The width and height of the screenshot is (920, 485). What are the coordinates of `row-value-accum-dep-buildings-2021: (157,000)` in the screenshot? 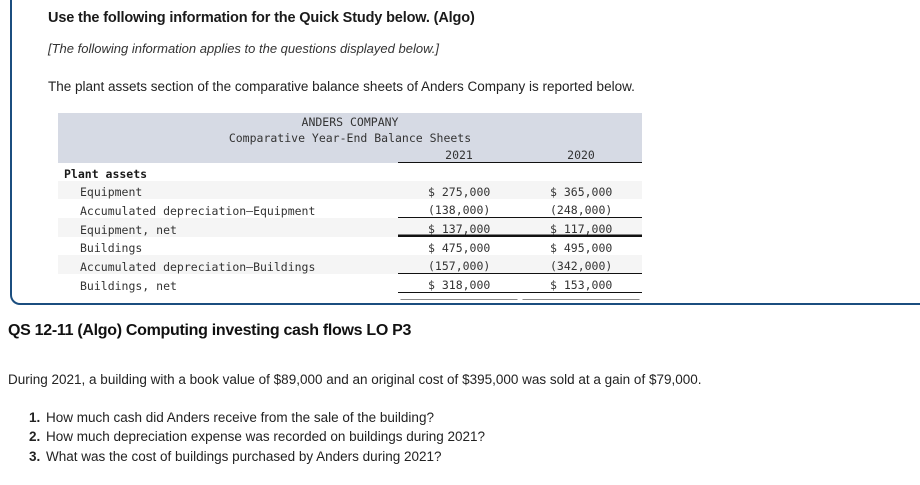 It's located at (459, 265).